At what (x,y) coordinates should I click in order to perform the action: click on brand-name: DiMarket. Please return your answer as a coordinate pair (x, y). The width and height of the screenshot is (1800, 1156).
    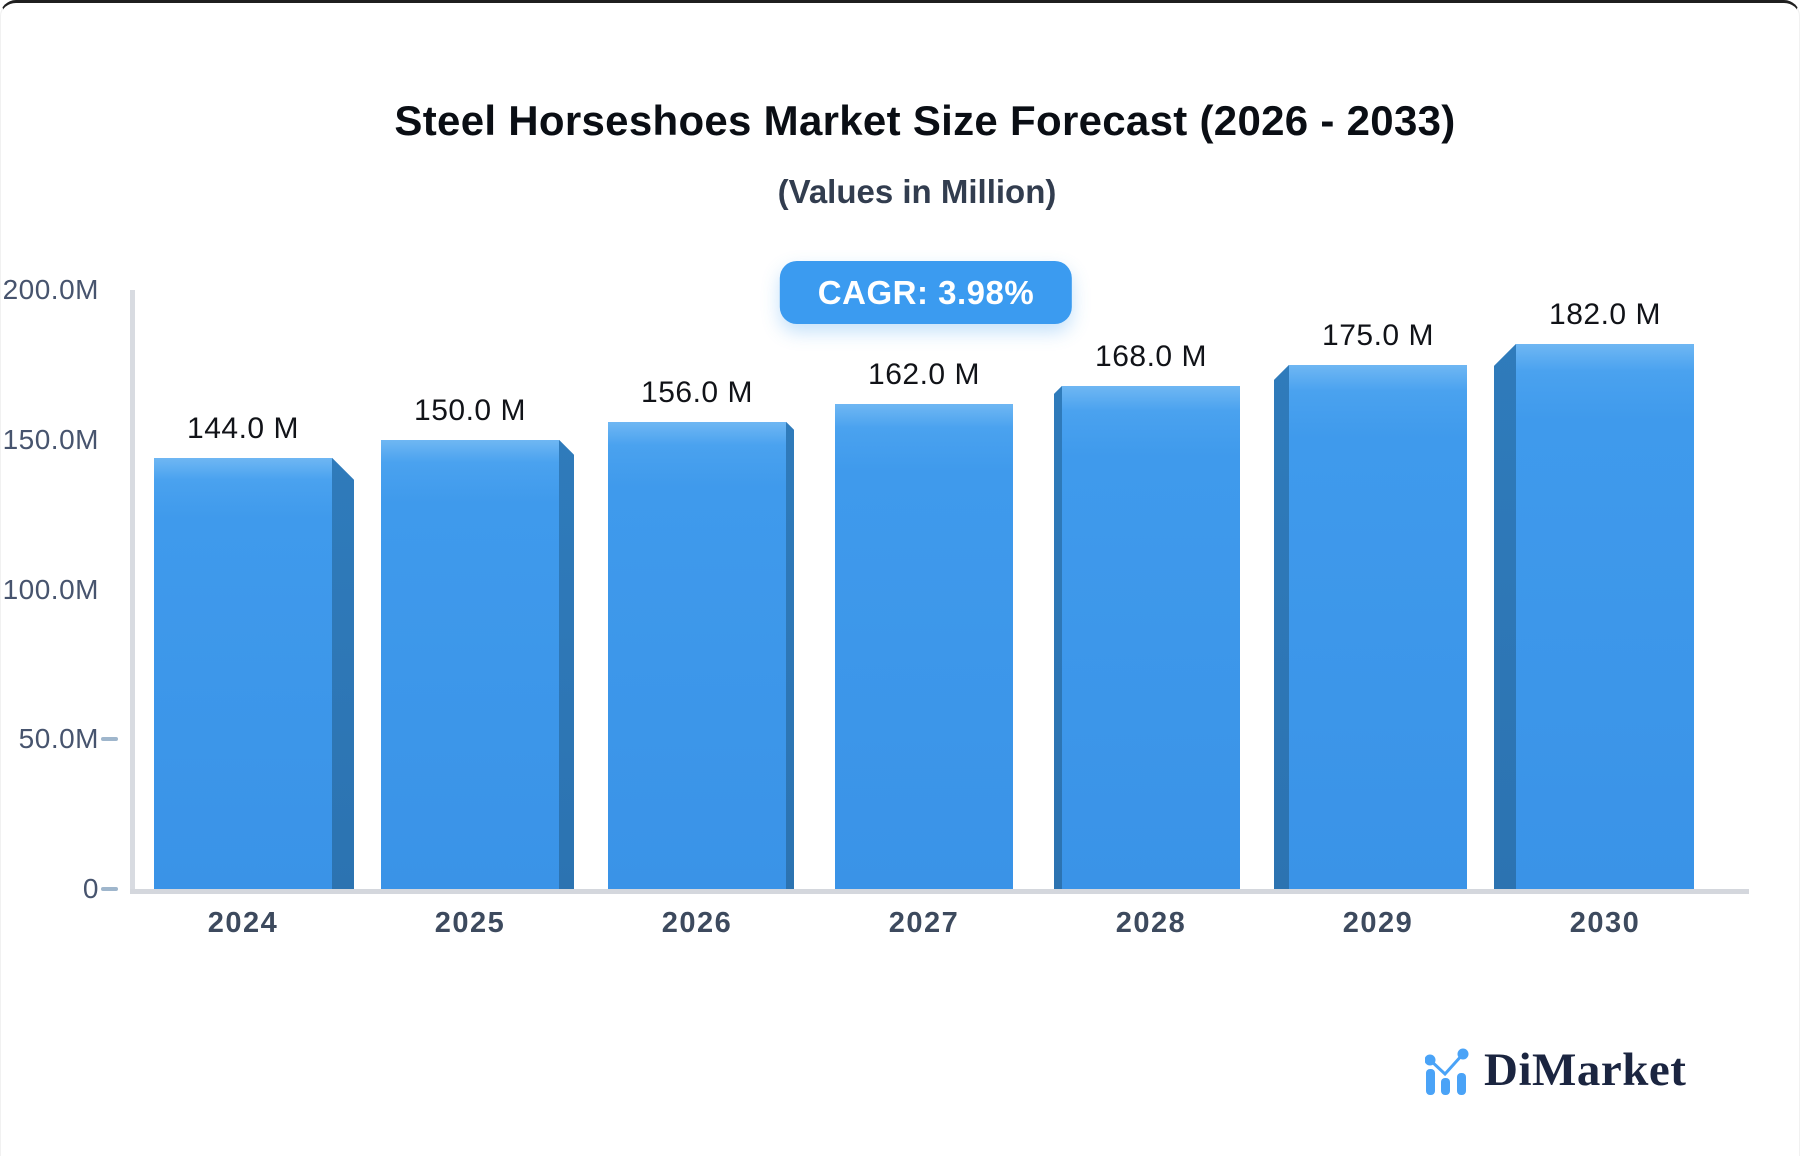
    Looking at the image, I should click on (1585, 1070).